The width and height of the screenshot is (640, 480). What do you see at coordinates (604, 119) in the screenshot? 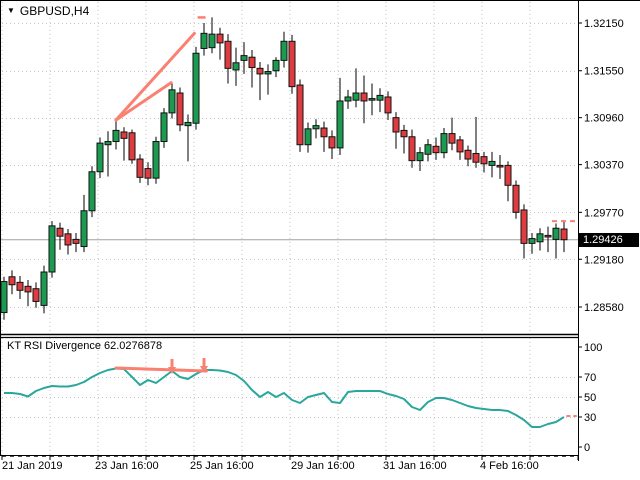
I see `price-axis-label: 1.30960` at bounding box center [604, 119].